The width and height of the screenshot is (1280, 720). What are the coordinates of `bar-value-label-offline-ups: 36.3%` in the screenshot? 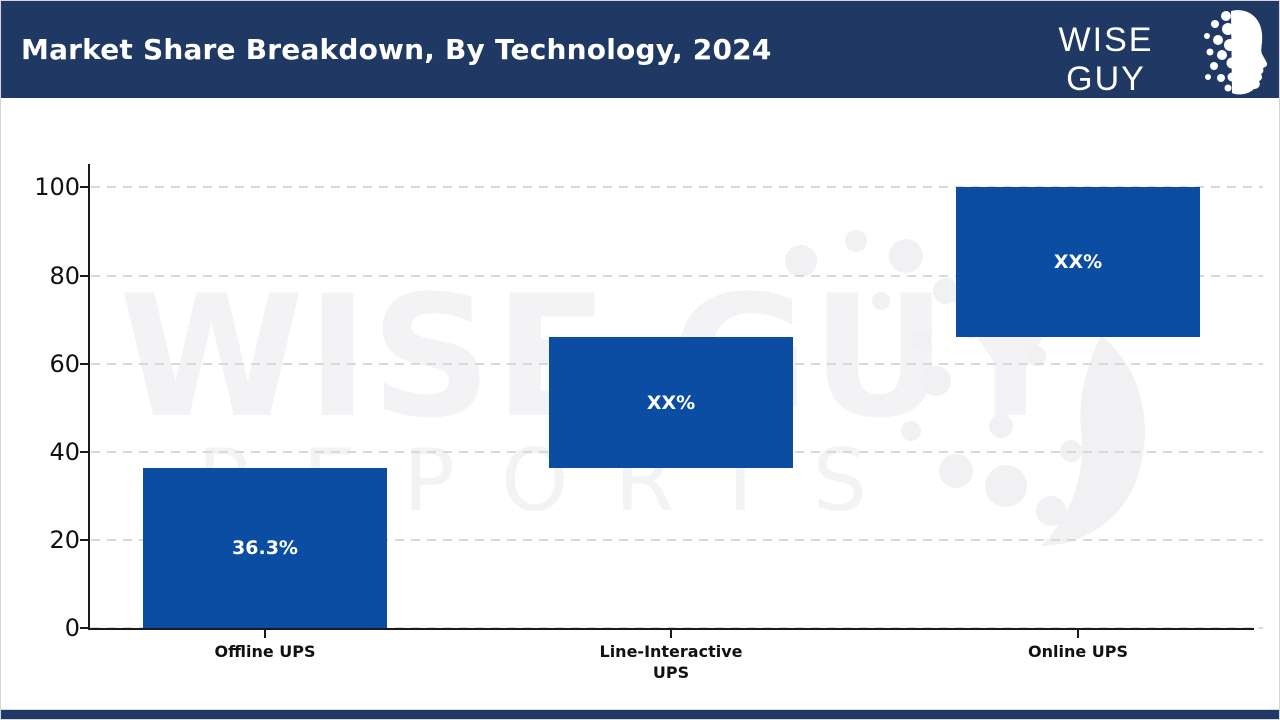 It's located at (265, 548).